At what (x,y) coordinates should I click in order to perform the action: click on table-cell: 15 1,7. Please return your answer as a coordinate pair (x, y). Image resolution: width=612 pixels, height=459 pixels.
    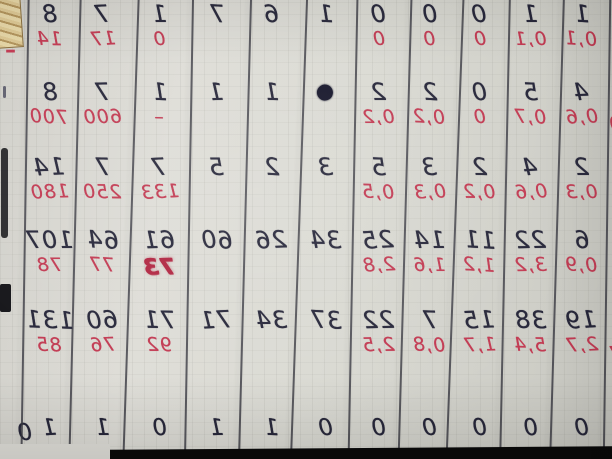
    Looking at the image, I should click on (479, 331).